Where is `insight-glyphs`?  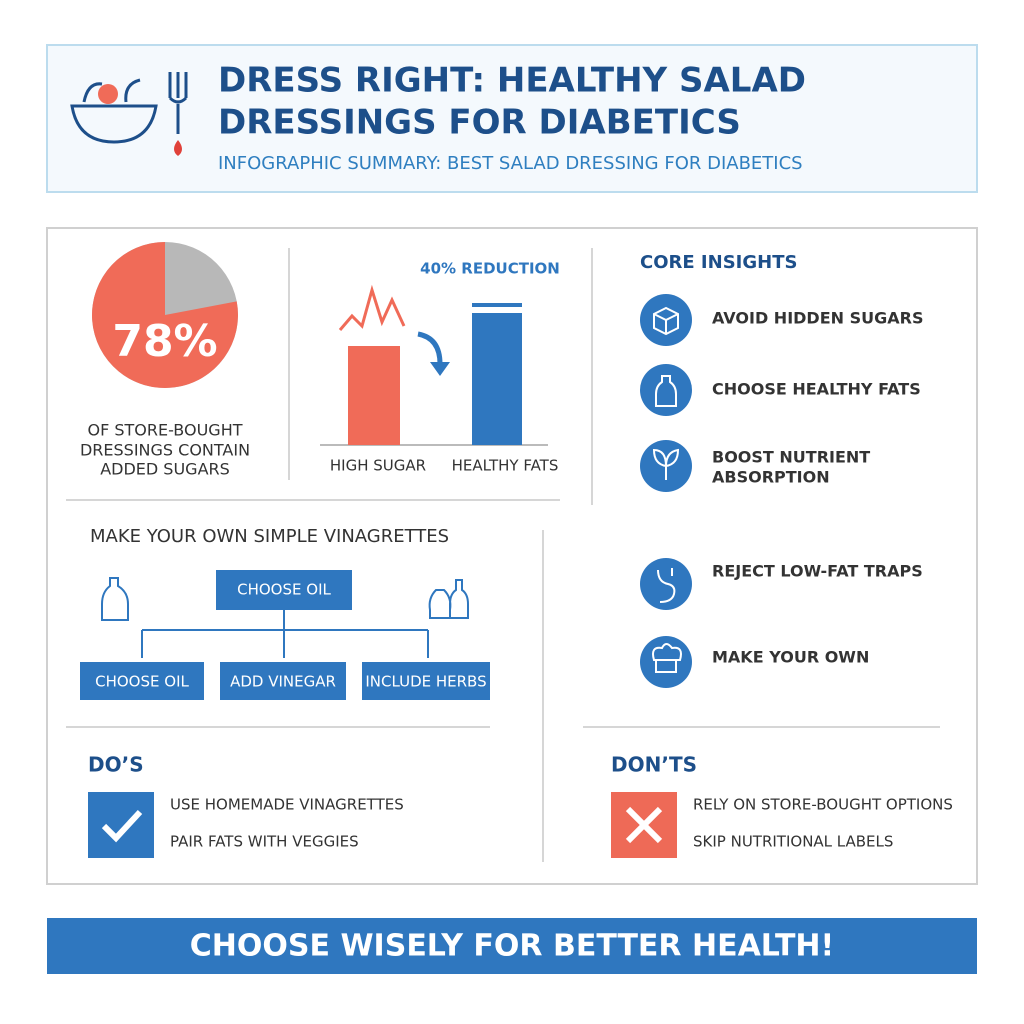
insight-glyphs is located at coordinates (667, 489).